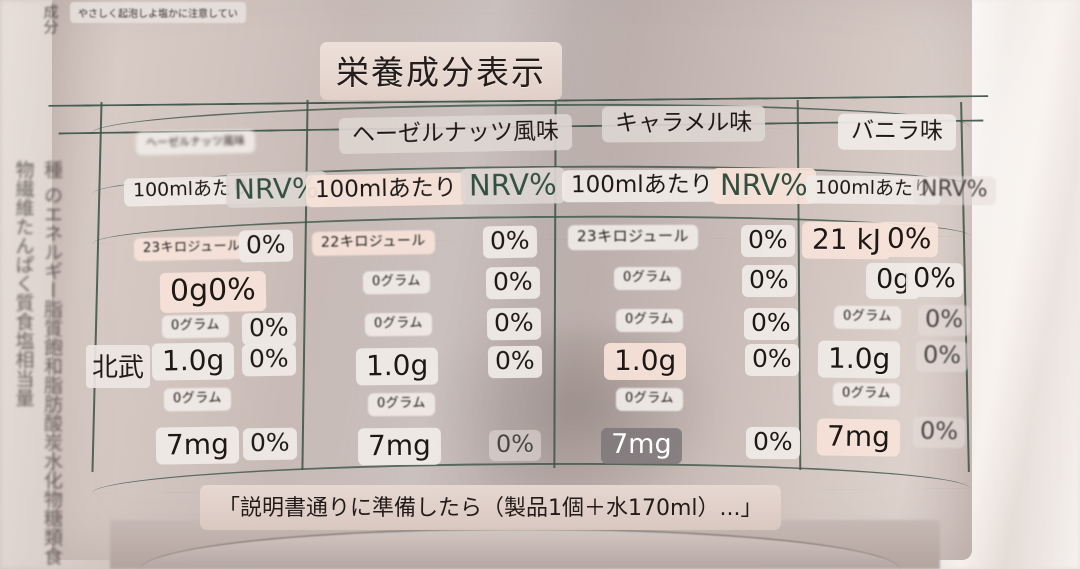  Describe the element at coordinates (193, 362) in the screenshot. I see `cell-value-c1-r4: 1.0g` at that location.